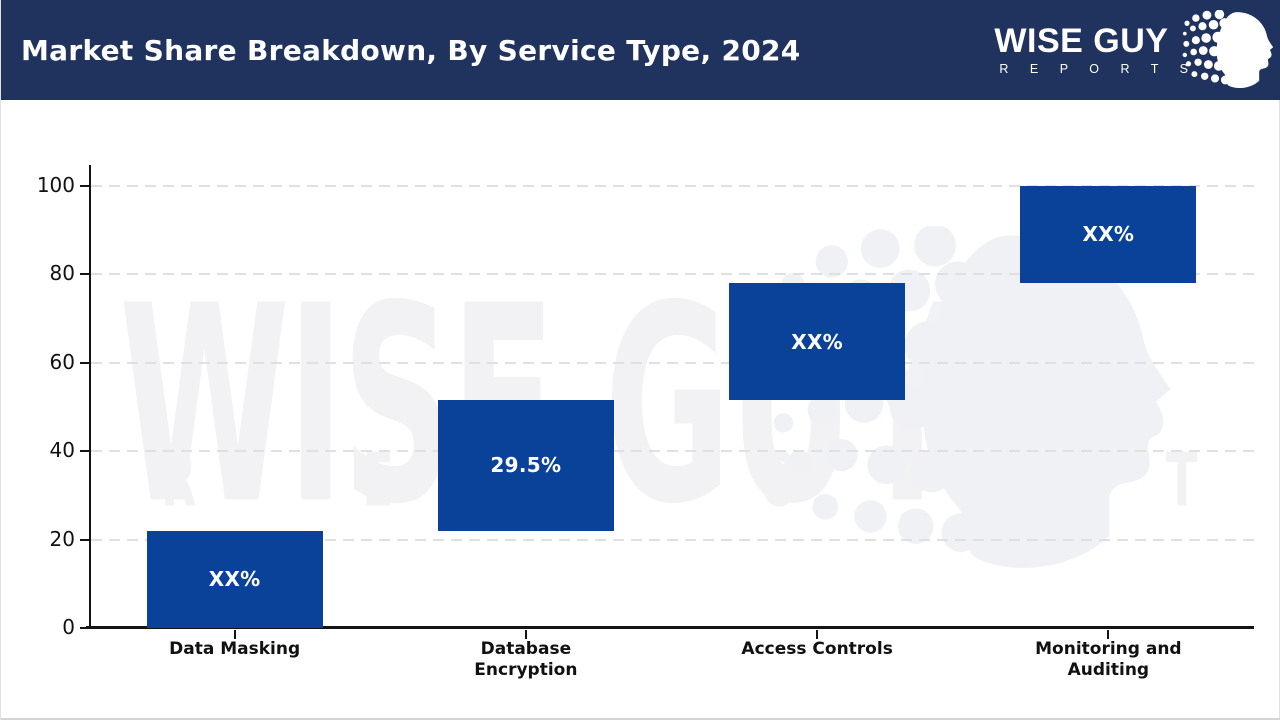  I want to click on bar-database-encryption: 29.5%, so click(525, 465).